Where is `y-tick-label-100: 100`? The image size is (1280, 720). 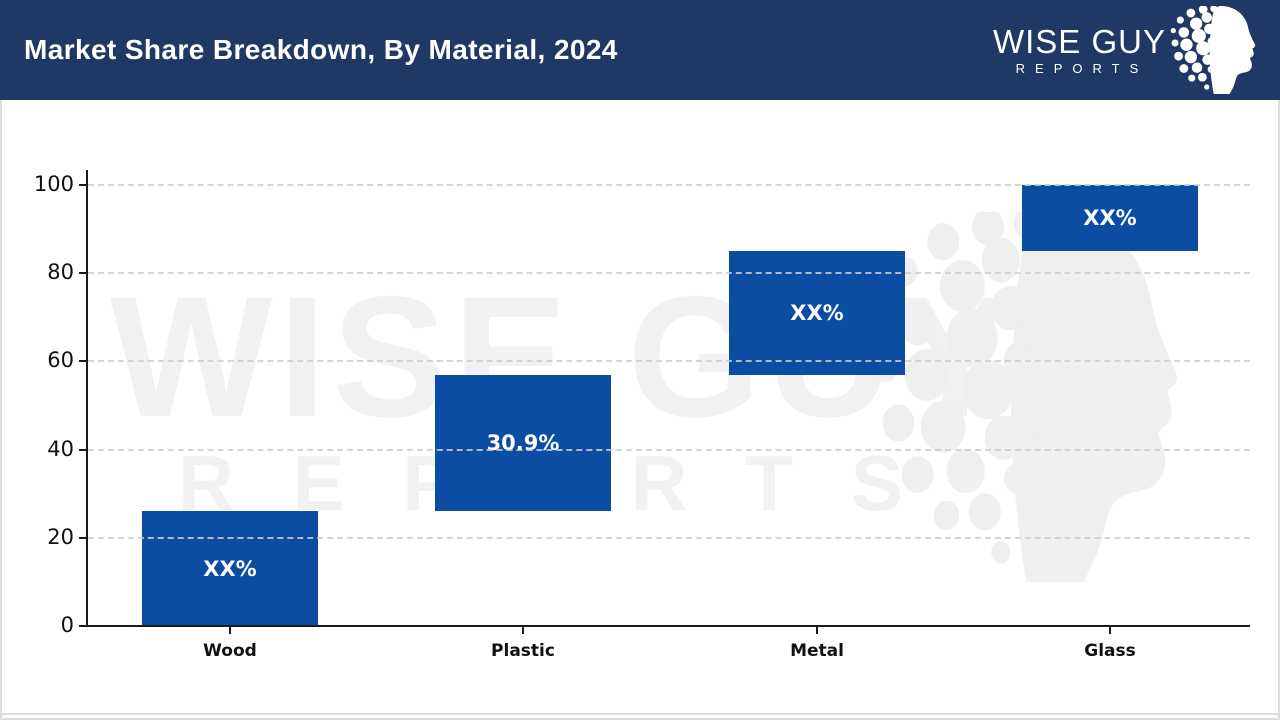
y-tick-label-100: 100 is located at coordinates (53, 184).